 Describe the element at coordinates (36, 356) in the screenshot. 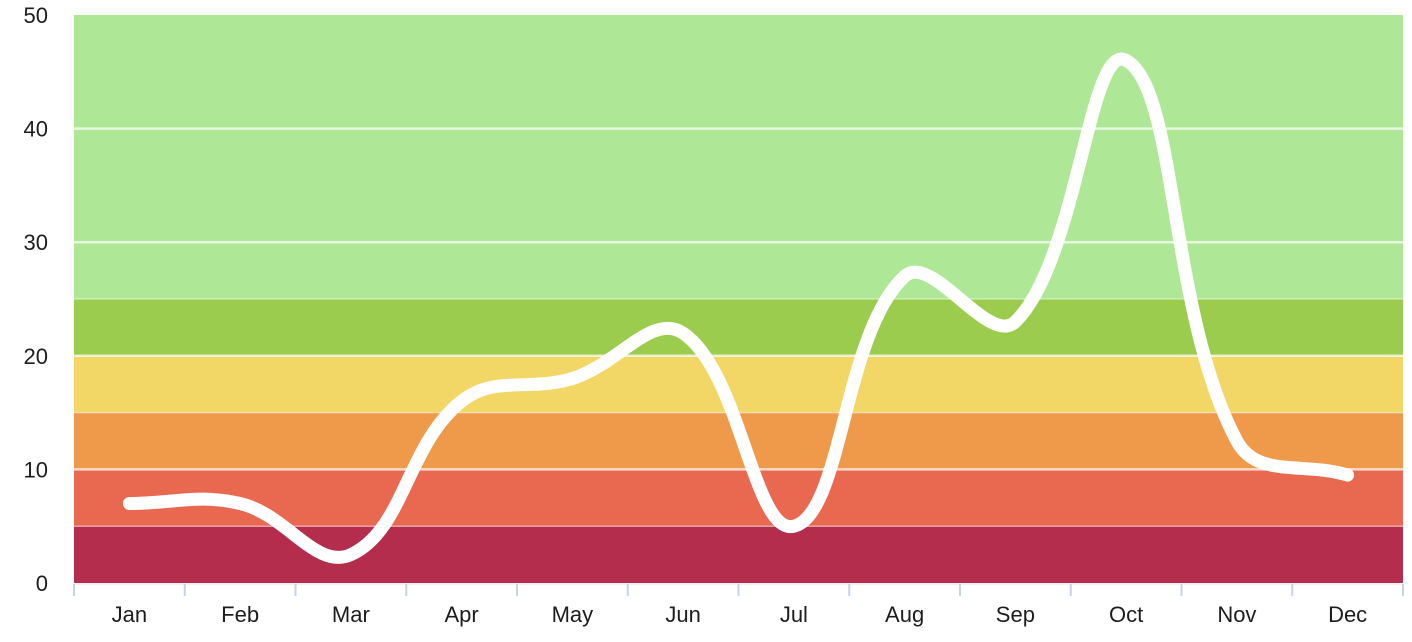

I see `y-axis-label-20: 20` at that location.